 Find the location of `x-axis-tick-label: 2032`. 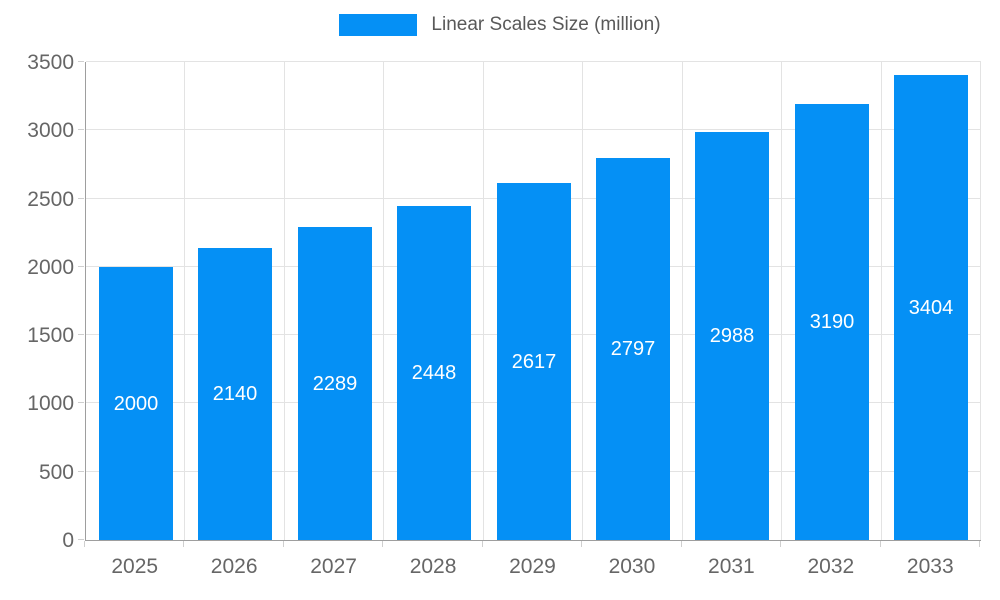

x-axis-tick-label: 2032 is located at coordinates (831, 566).